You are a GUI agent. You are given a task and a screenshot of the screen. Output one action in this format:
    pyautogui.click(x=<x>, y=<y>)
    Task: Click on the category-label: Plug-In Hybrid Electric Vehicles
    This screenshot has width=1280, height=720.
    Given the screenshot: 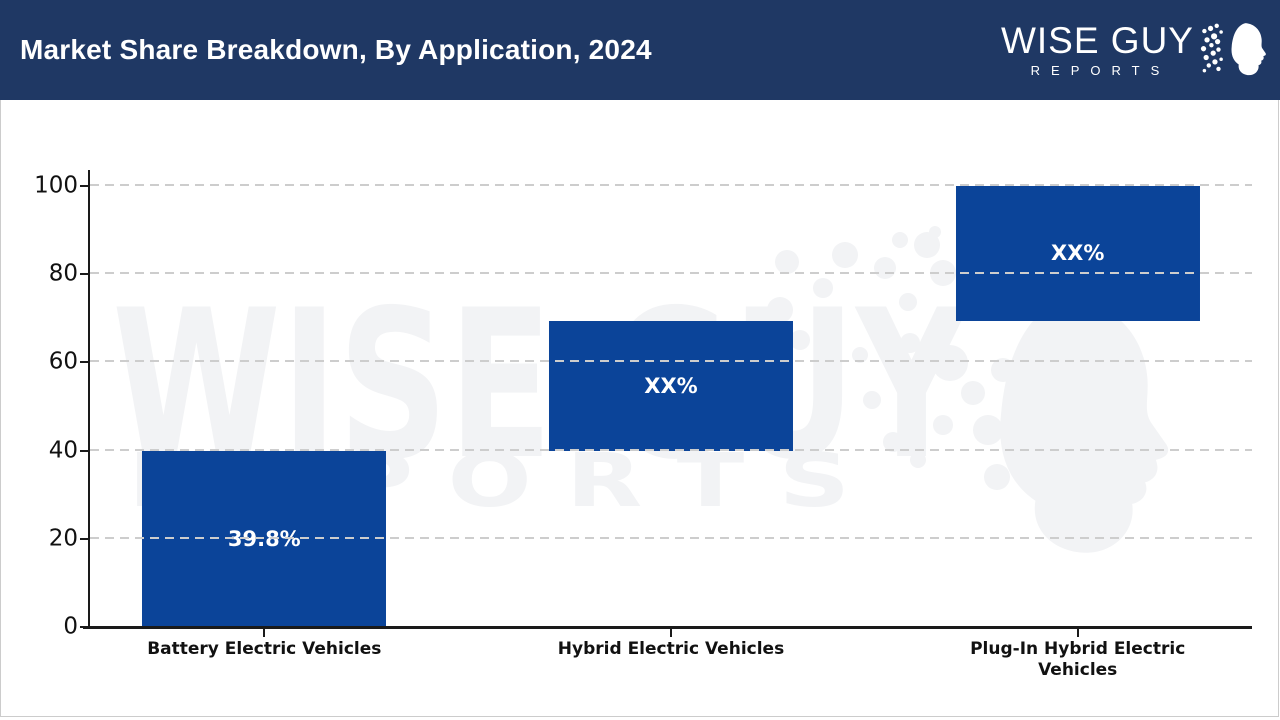 What is the action you would take?
    pyautogui.click(x=1078, y=660)
    